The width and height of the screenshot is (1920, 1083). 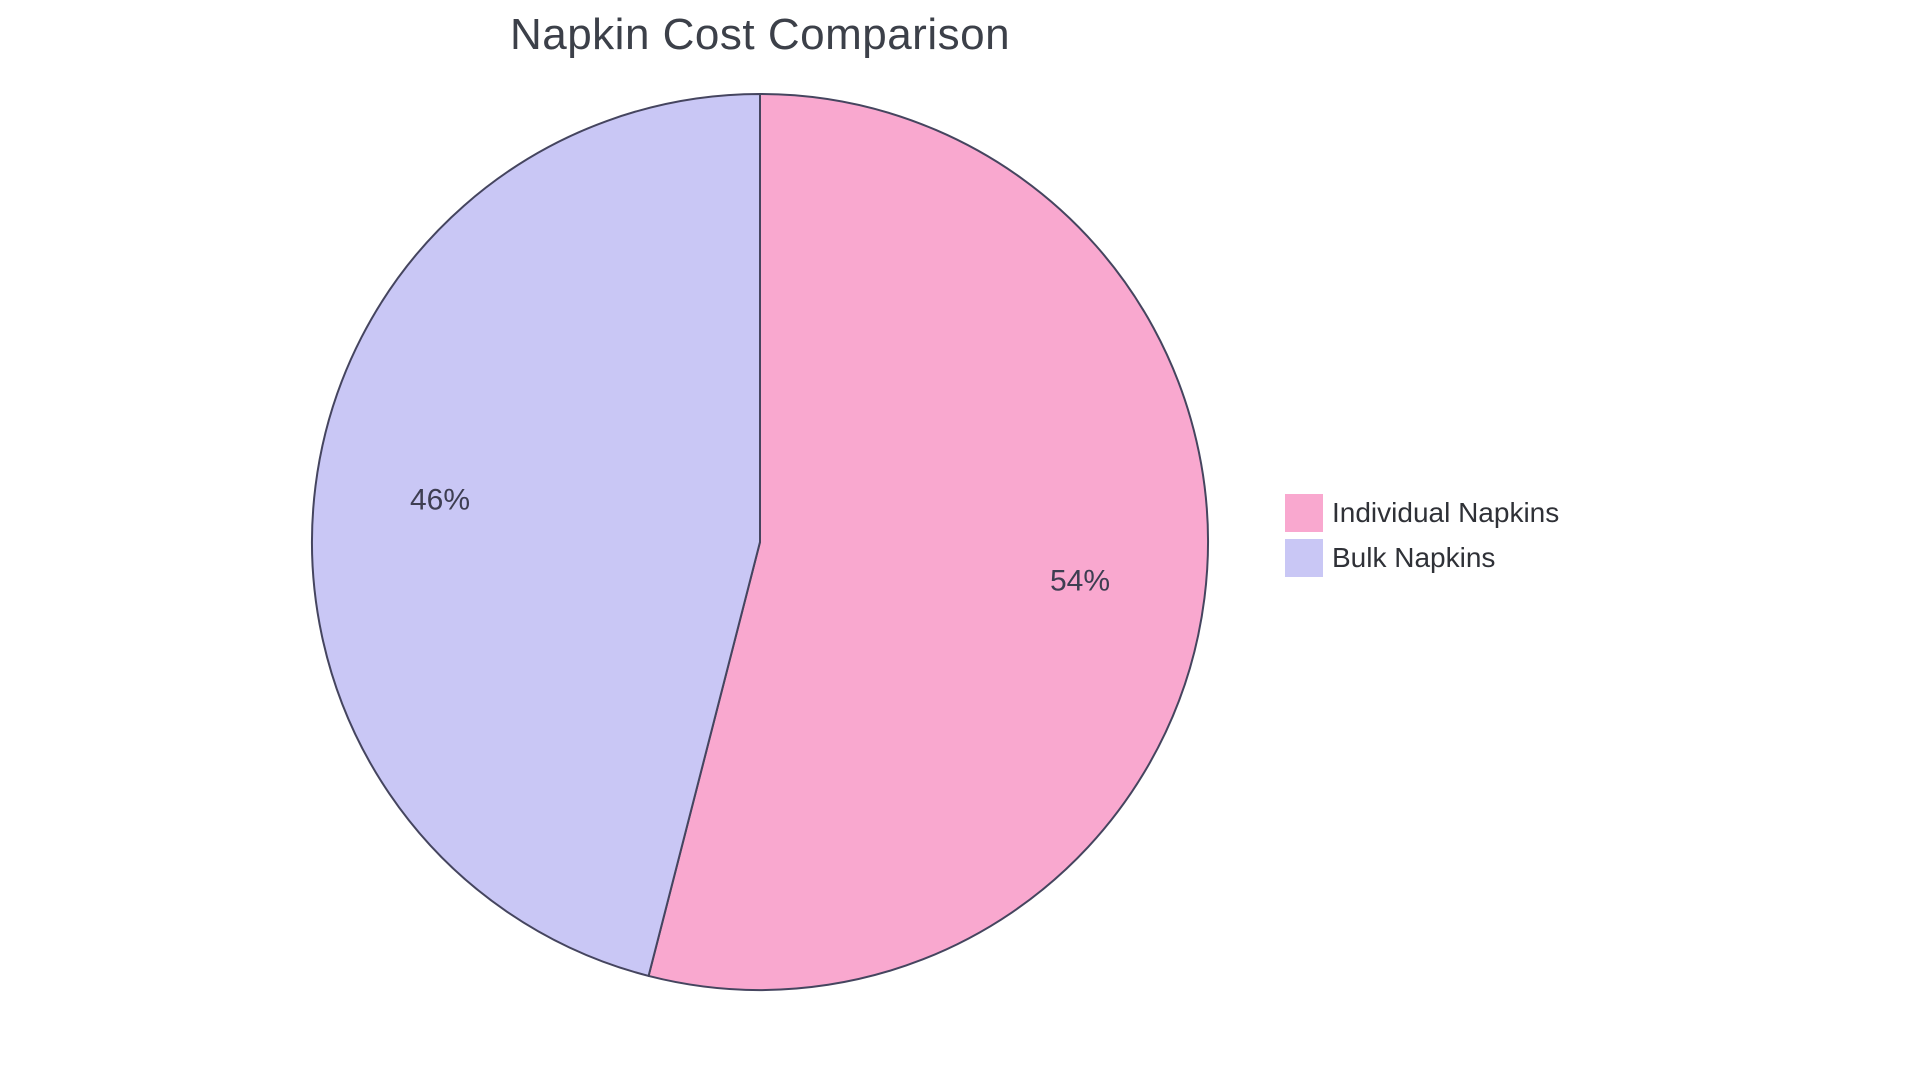 I want to click on legend-item-bulk-napkins: Bulk Napkins, so click(x=1422, y=558).